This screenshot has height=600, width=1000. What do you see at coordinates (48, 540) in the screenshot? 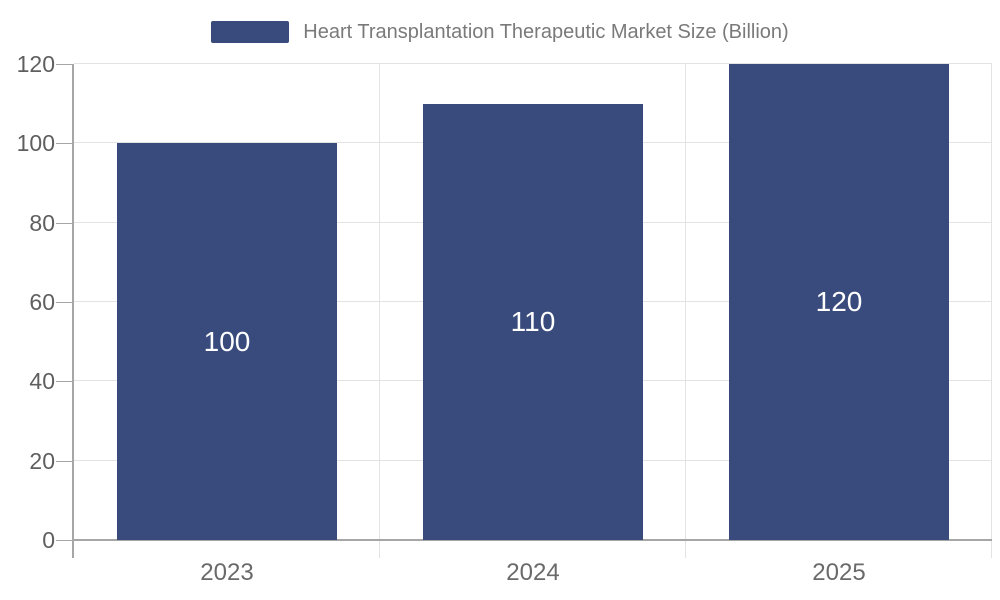
I see `y-tick-label-0: 0` at bounding box center [48, 540].